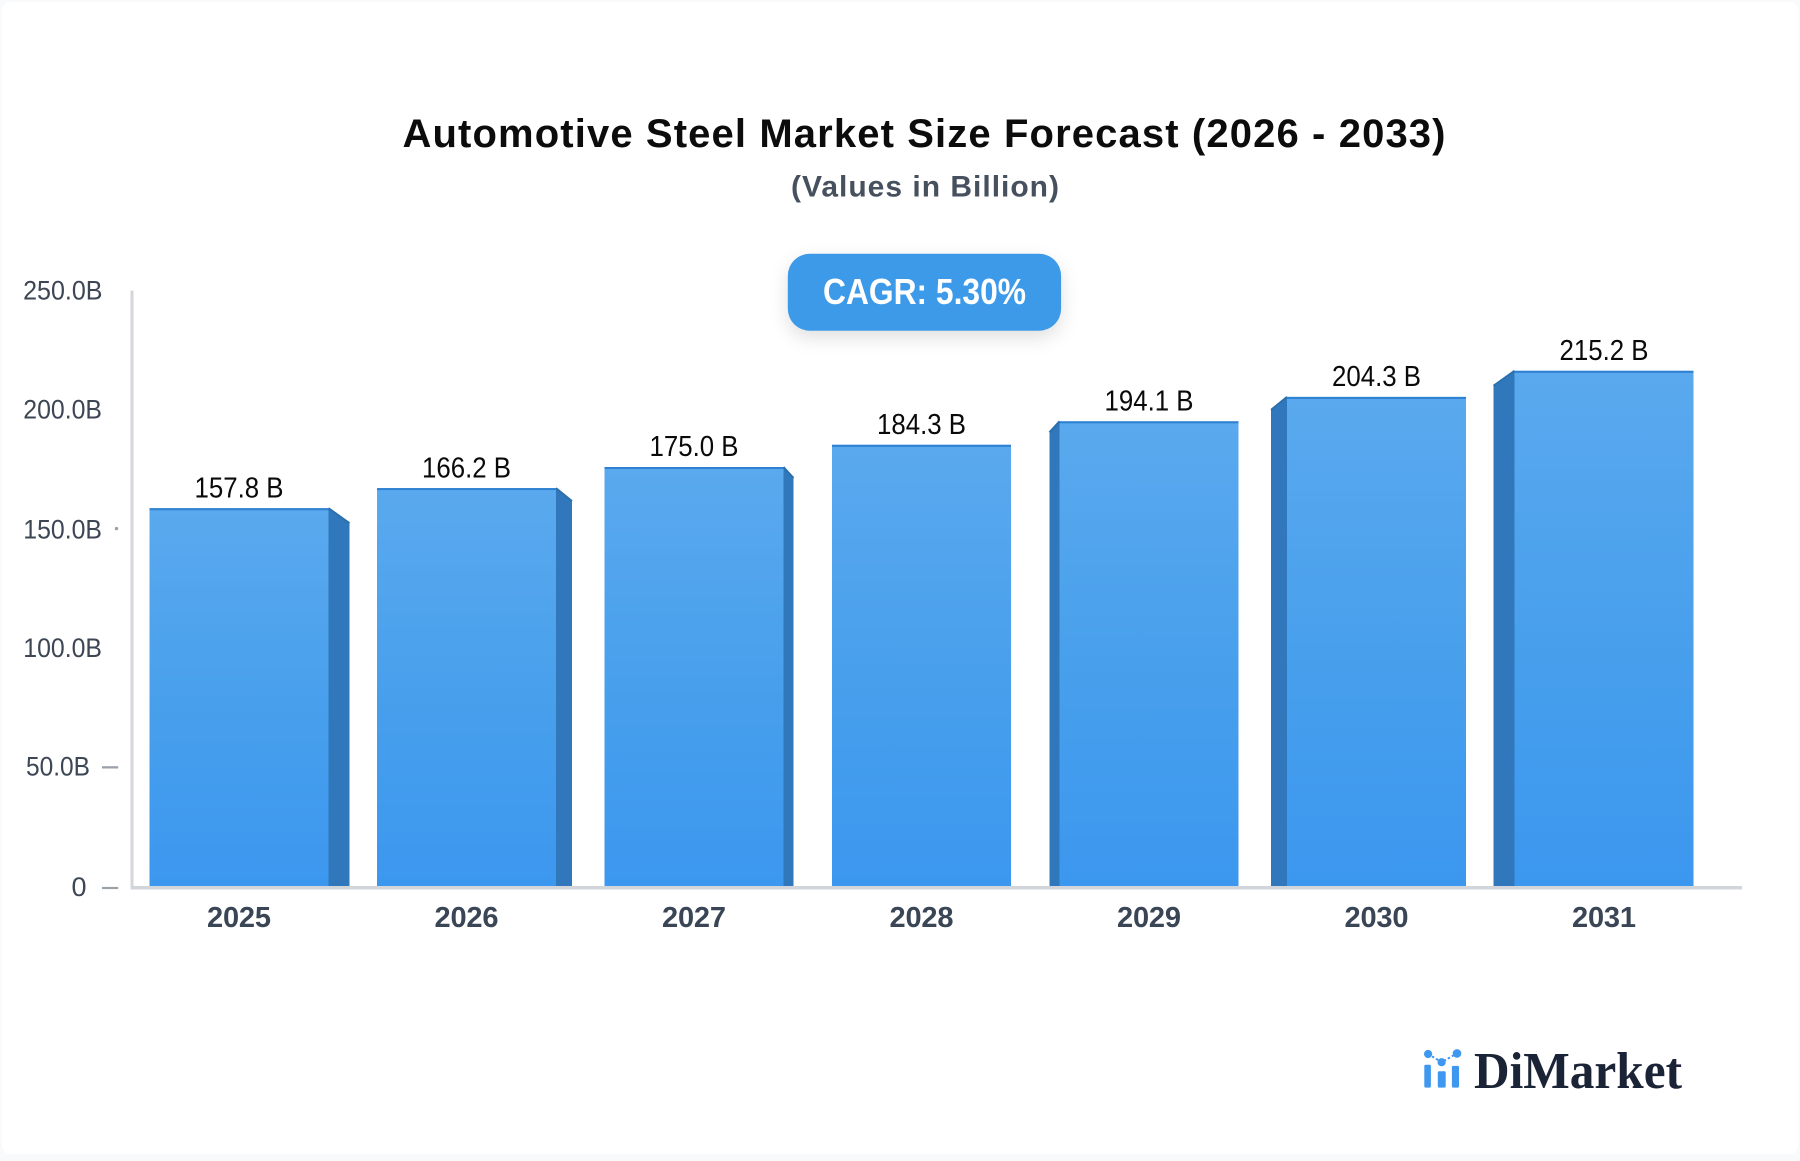  I want to click on svg-text: 2029, so click(1149, 918).